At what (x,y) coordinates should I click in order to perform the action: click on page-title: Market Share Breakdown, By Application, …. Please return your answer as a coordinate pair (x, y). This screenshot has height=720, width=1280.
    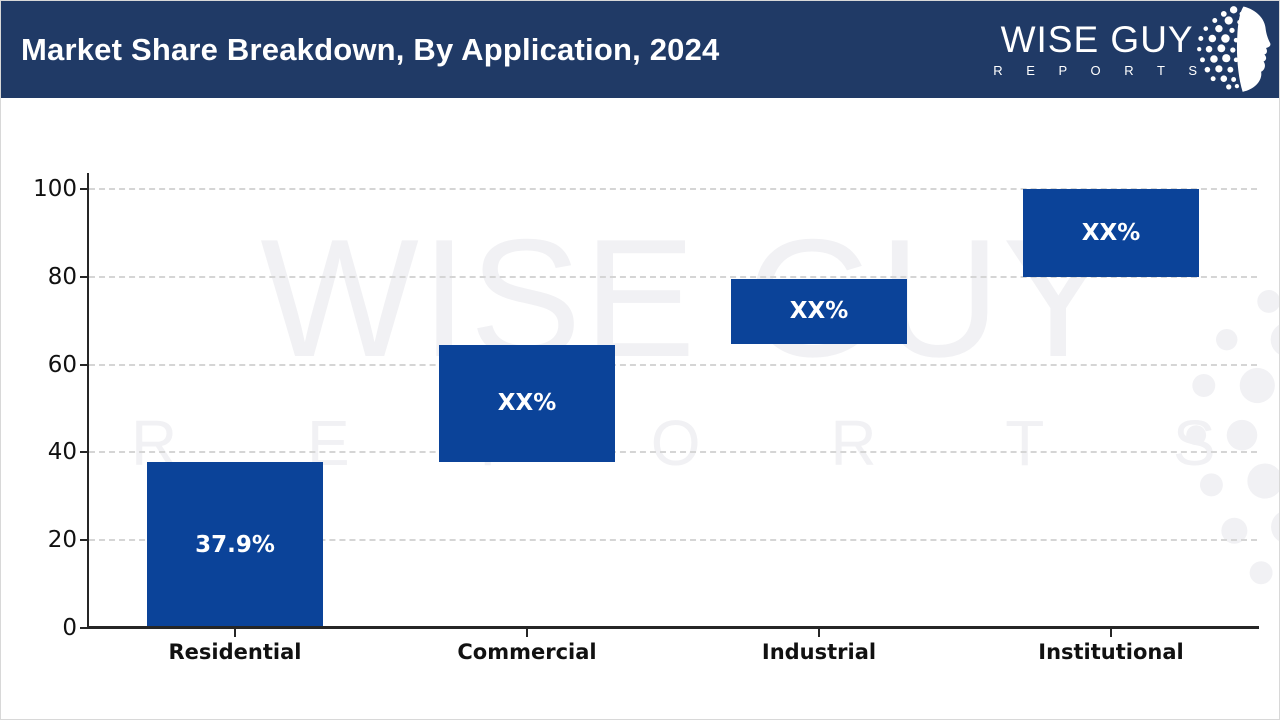
    Looking at the image, I should click on (370, 49).